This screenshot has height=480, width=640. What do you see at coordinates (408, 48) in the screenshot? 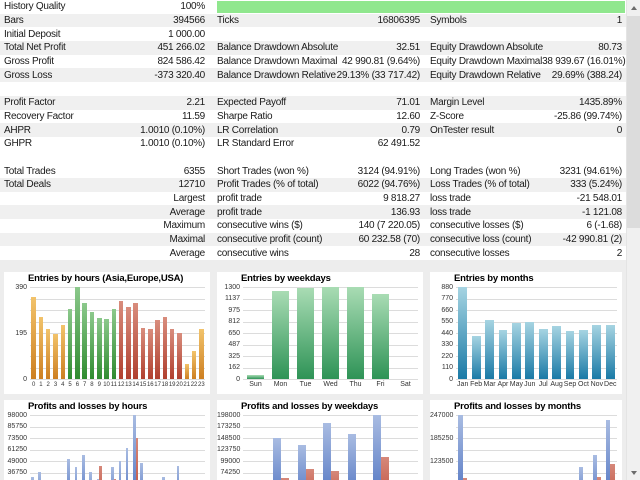
I see `stat-value: 32.51` at bounding box center [408, 48].